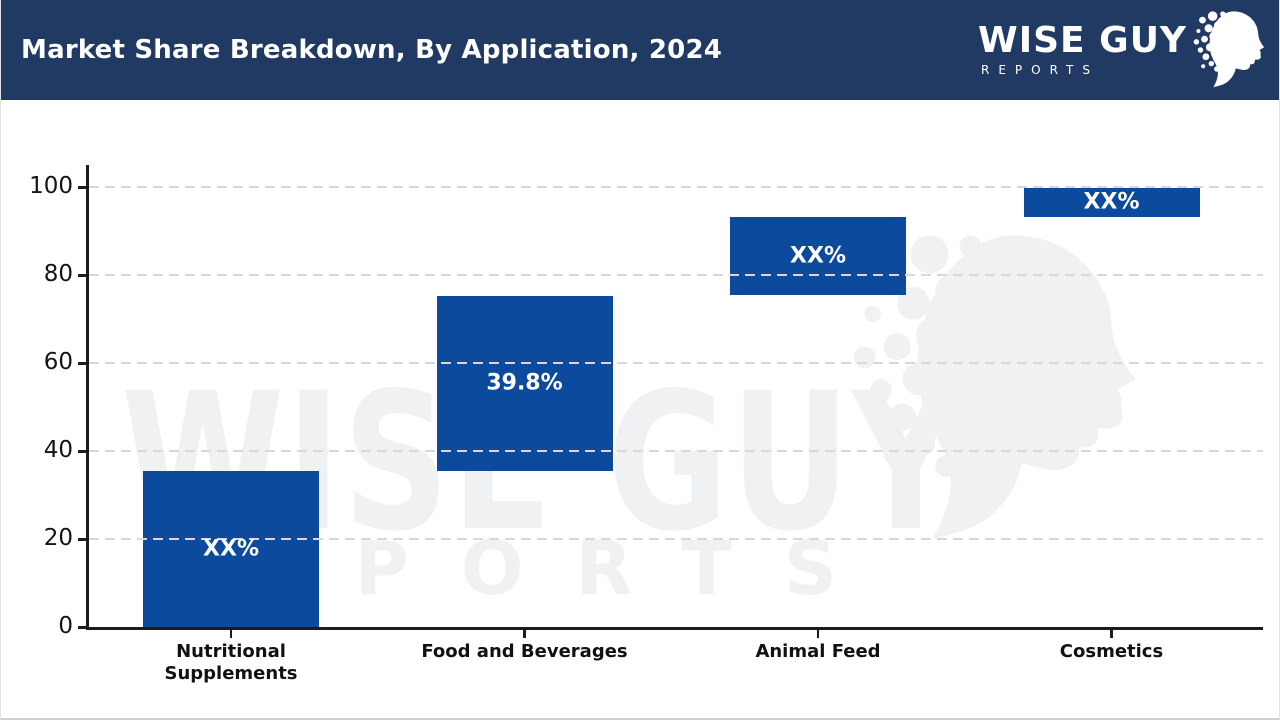 The width and height of the screenshot is (1280, 720). Describe the element at coordinates (1229, 49) in the screenshot. I see `wise-guy-face-icon` at that location.